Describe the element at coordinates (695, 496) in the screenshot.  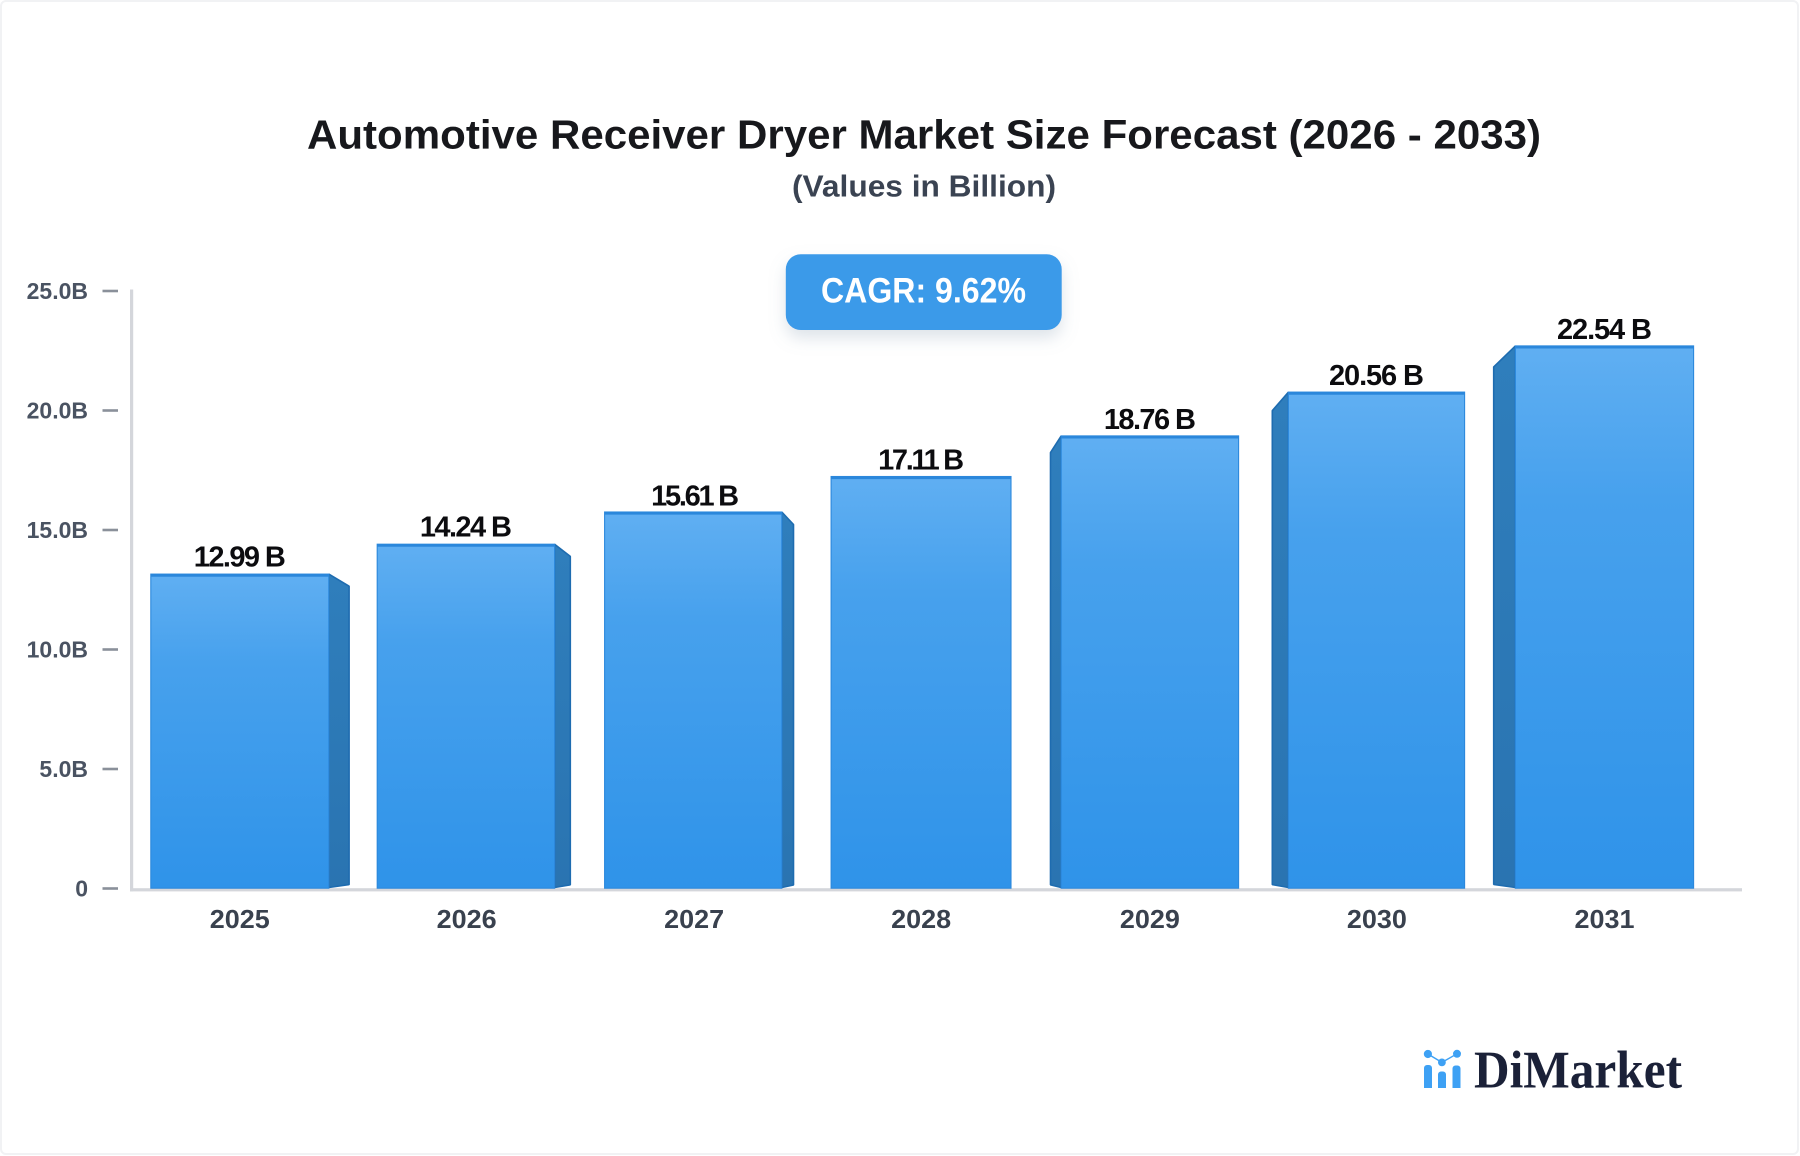
I see `svg-text: 15.61 B` at that location.